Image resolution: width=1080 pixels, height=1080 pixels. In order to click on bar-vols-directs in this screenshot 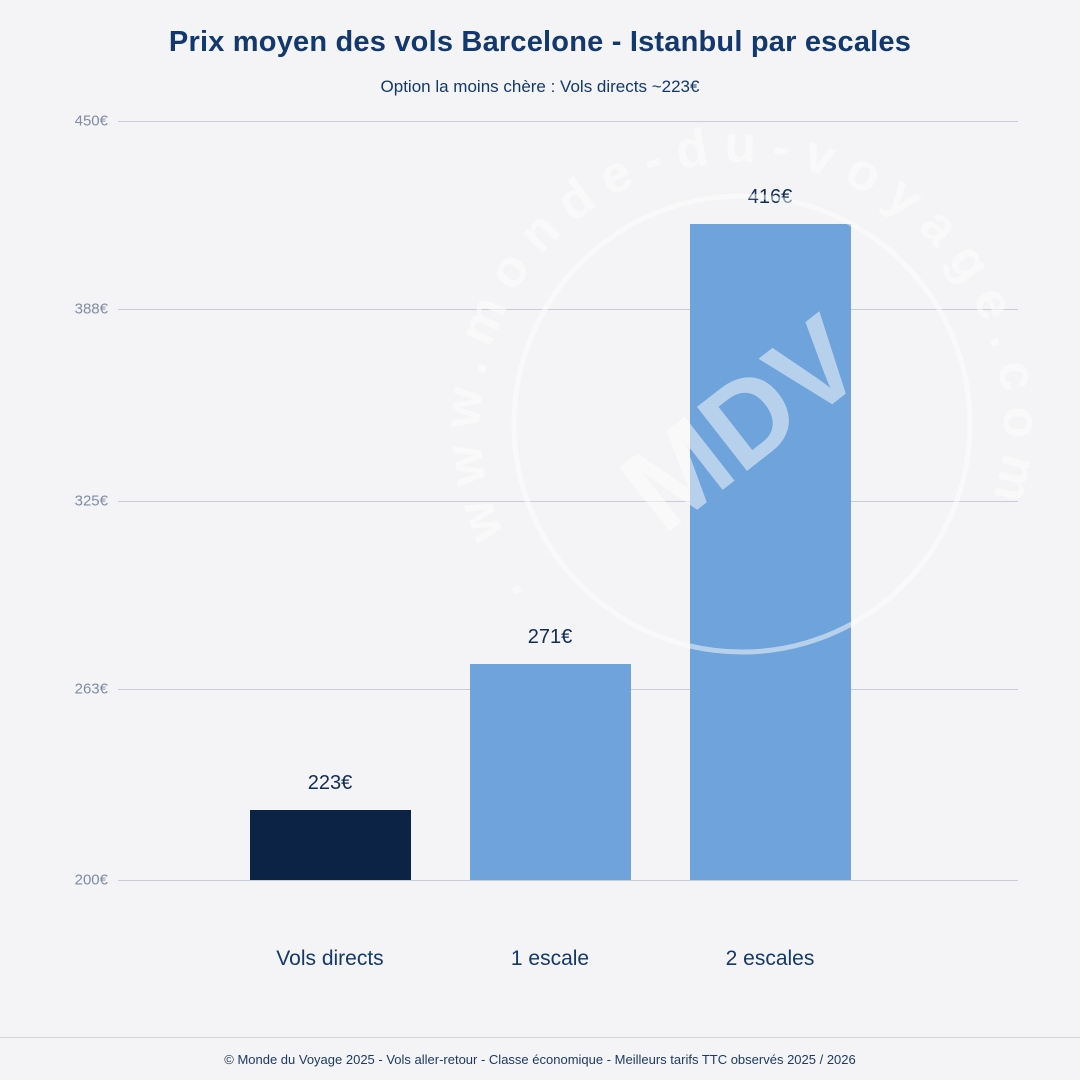, I will do `click(330, 845)`.